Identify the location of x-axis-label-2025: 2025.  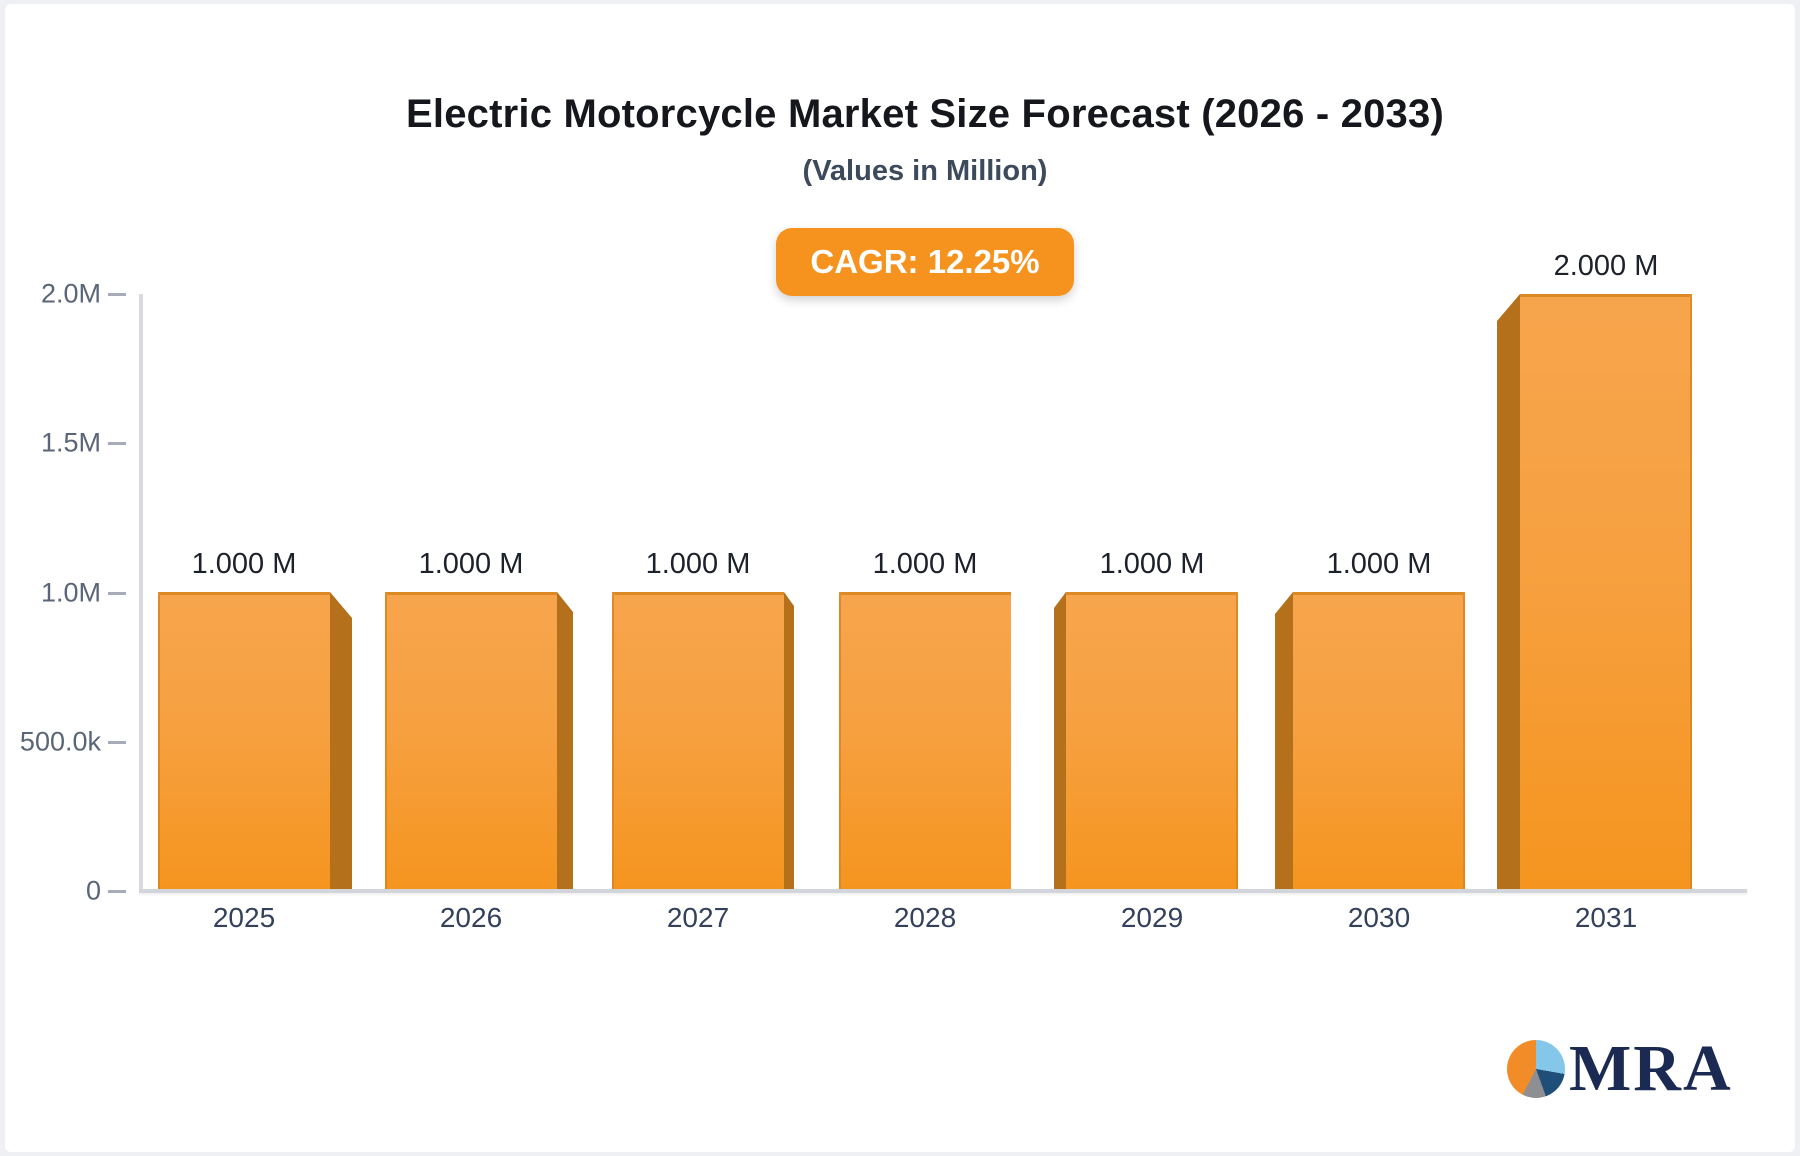
(244, 917).